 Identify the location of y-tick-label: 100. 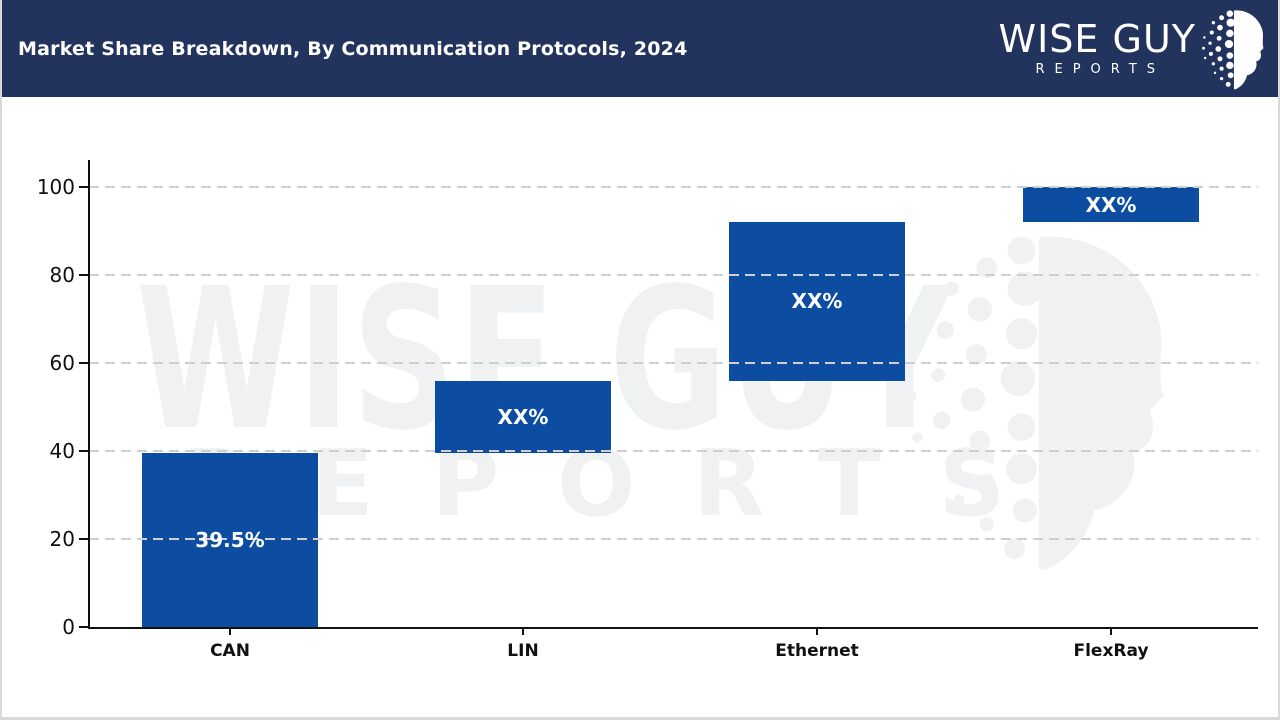
(55, 187).